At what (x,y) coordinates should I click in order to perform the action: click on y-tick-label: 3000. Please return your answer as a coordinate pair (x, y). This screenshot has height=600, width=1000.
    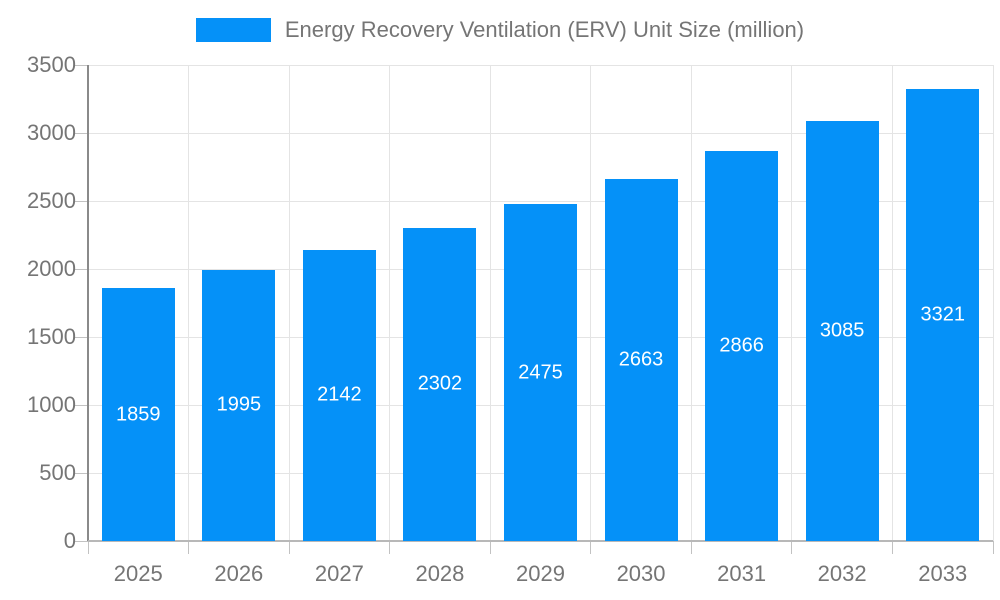
    Looking at the image, I should click on (51, 132).